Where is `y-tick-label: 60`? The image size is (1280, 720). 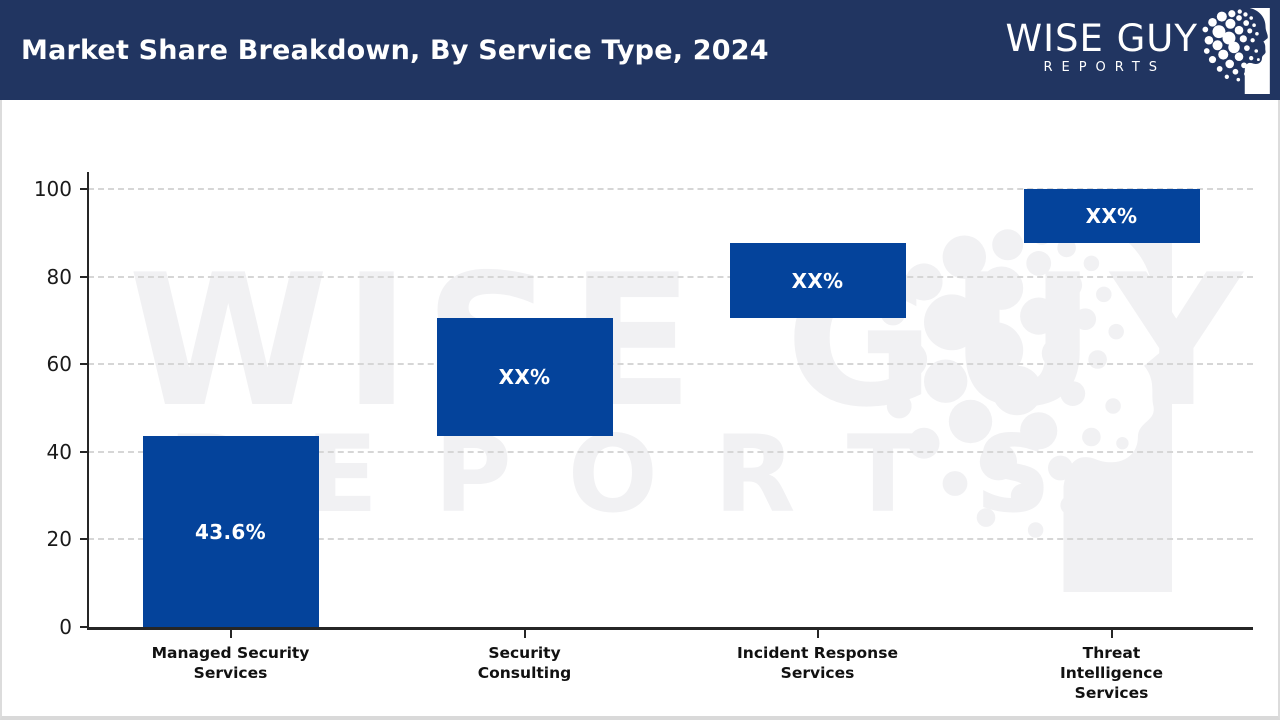 y-tick-label: 60 is located at coordinates (59, 364).